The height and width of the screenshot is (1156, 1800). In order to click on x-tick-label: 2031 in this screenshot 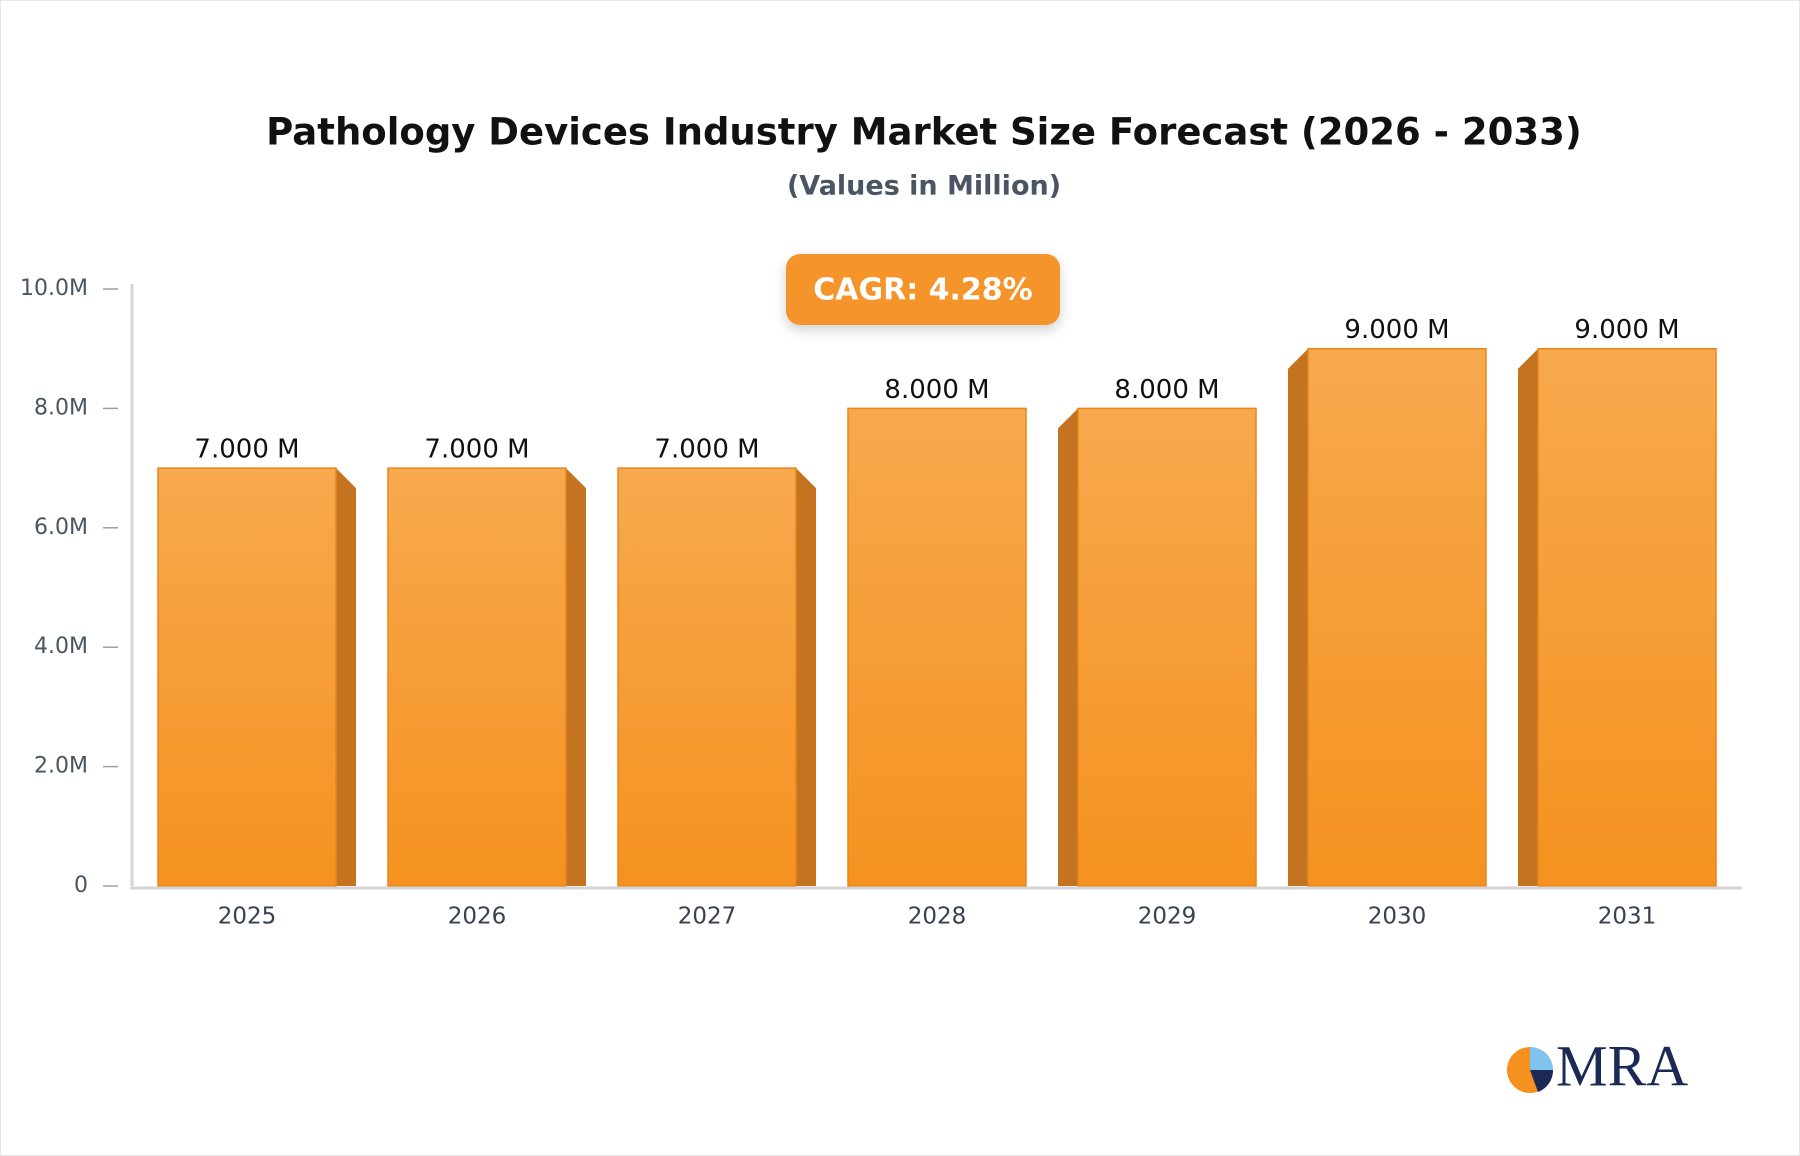, I will do `click(1627, 917)`.